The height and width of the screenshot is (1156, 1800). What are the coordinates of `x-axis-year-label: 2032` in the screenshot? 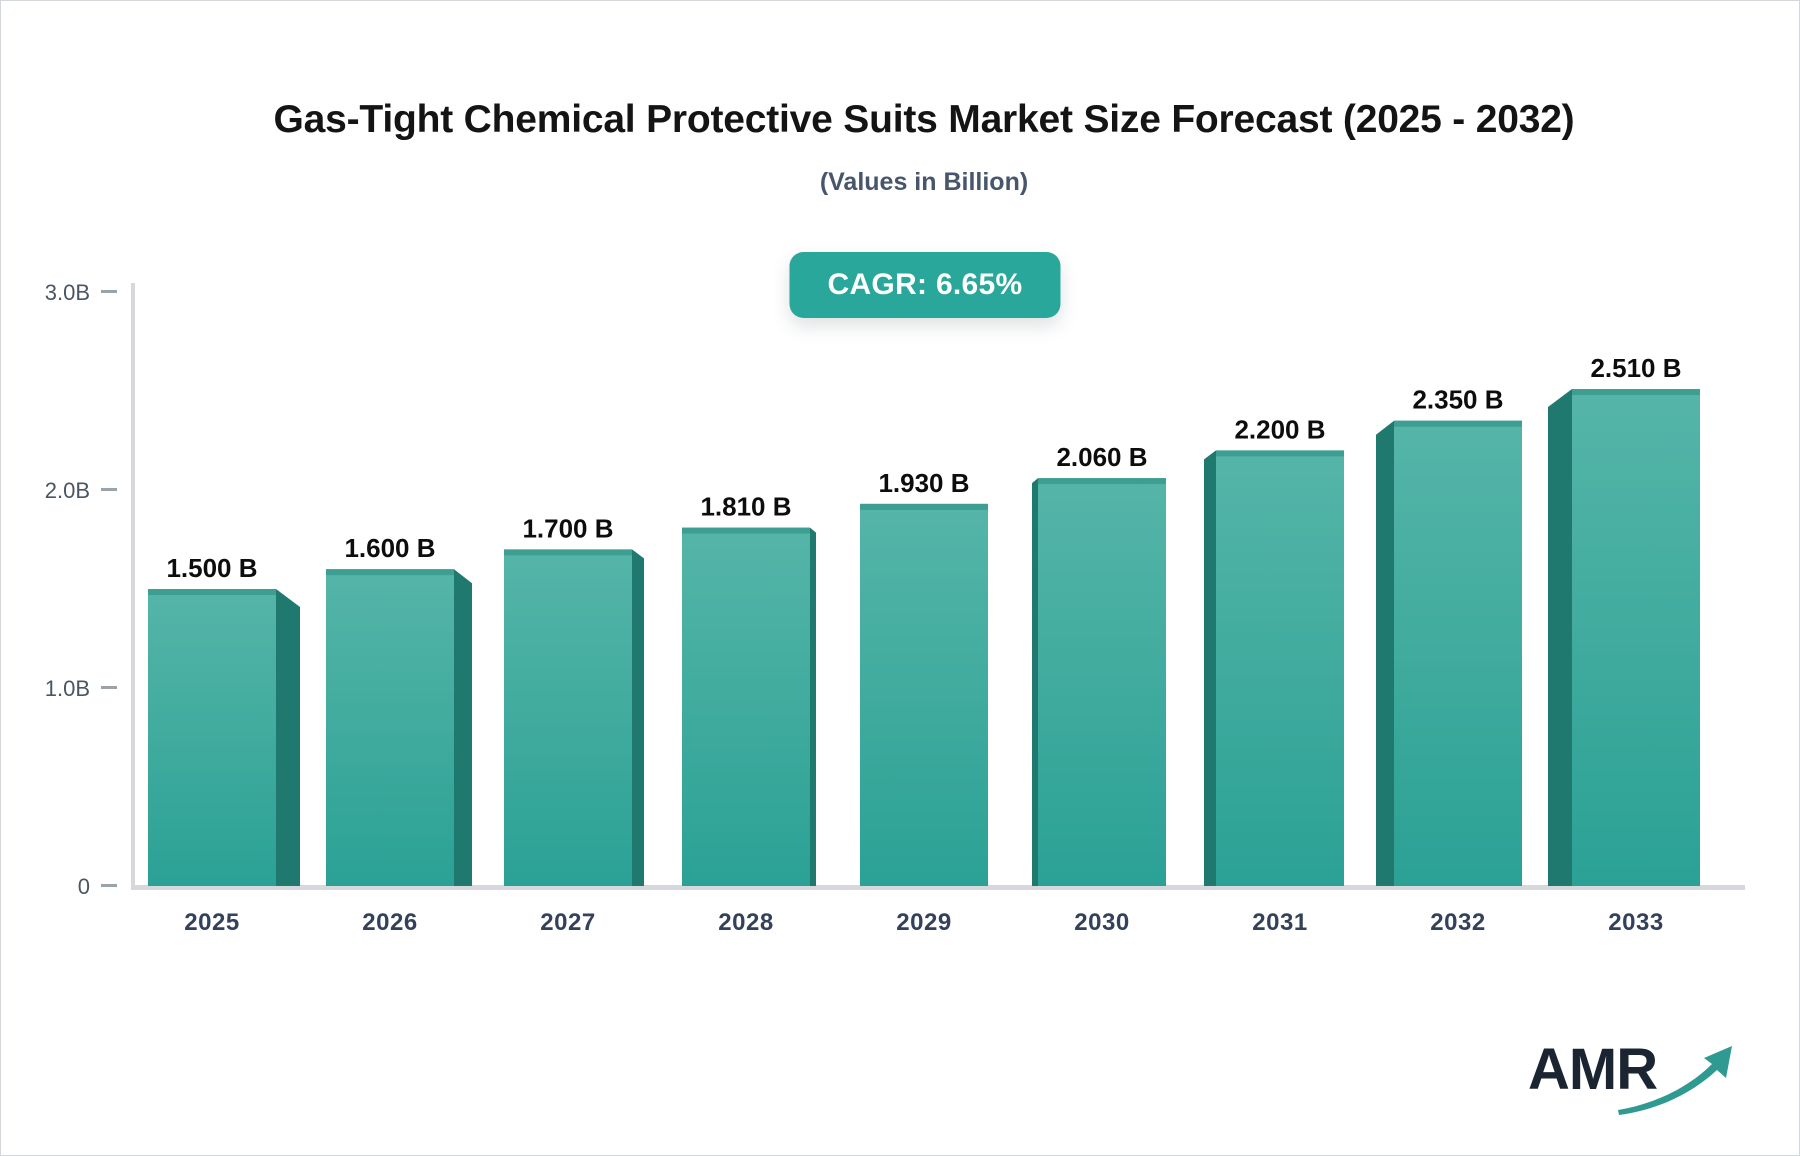 It's located at (1457, 922).